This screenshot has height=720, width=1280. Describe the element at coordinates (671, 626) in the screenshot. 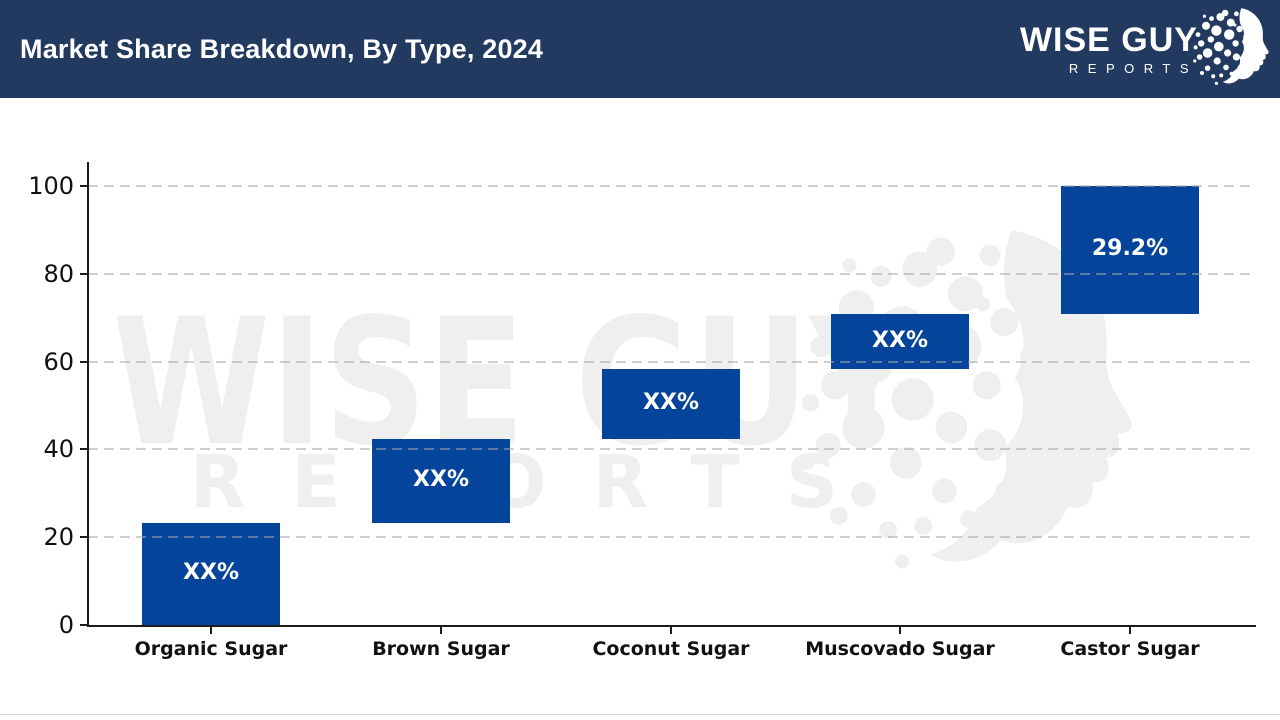

I see `x-axis-line` at that location.